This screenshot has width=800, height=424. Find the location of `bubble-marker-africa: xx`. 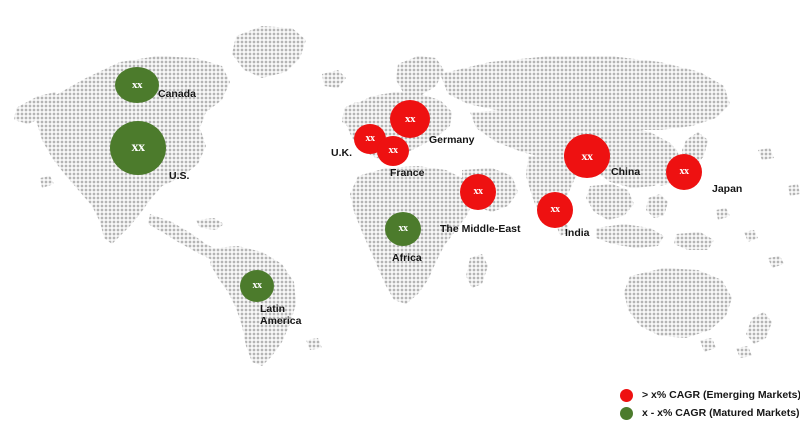

bubble-marker-africa: xx is located at coordinates (403, 229).